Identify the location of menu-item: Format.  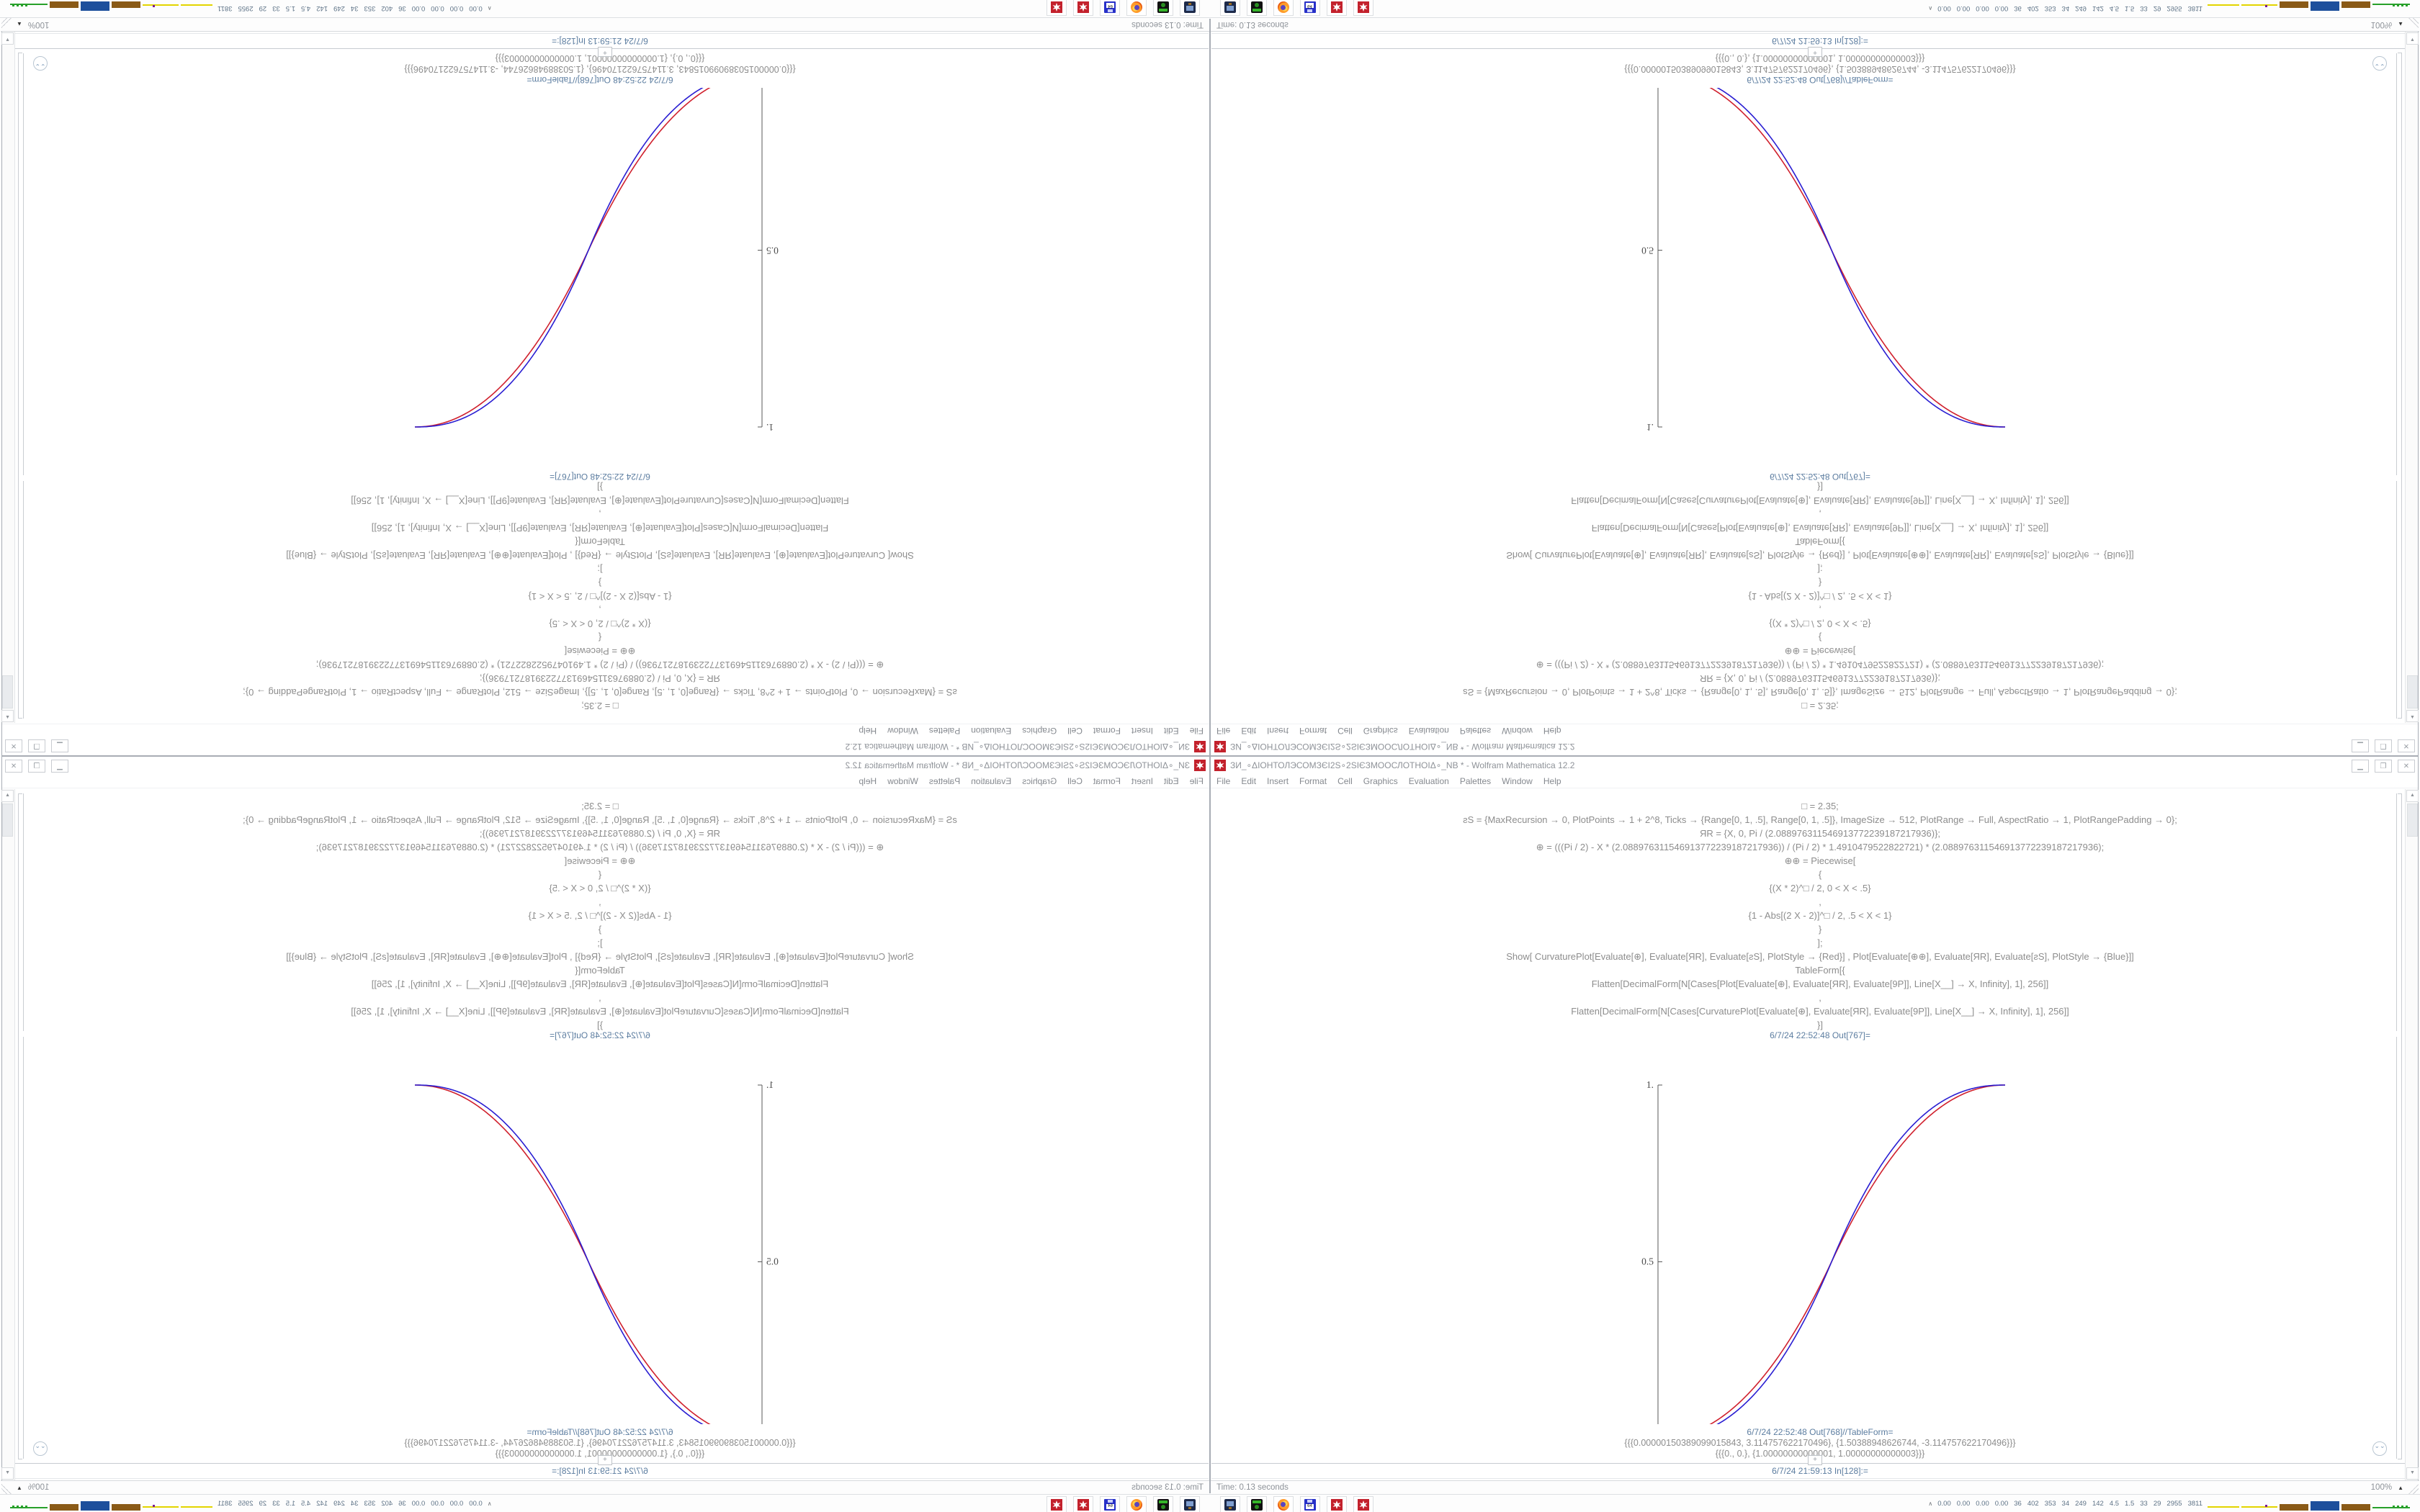
(1313, 780).